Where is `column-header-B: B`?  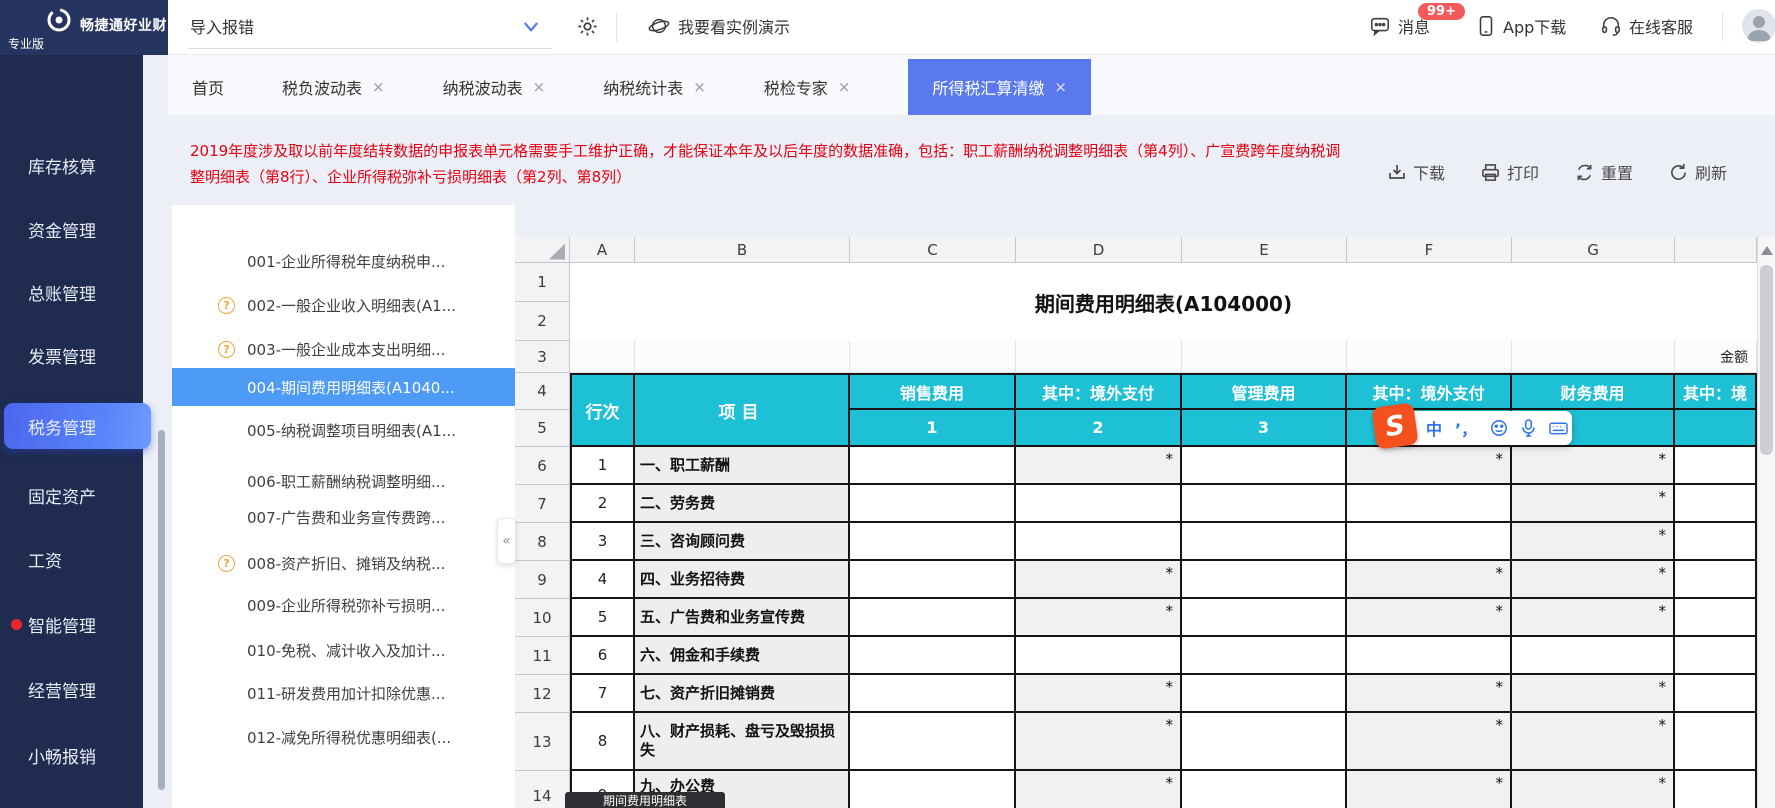
column-header-B: B is located at coordinates (742, 250).